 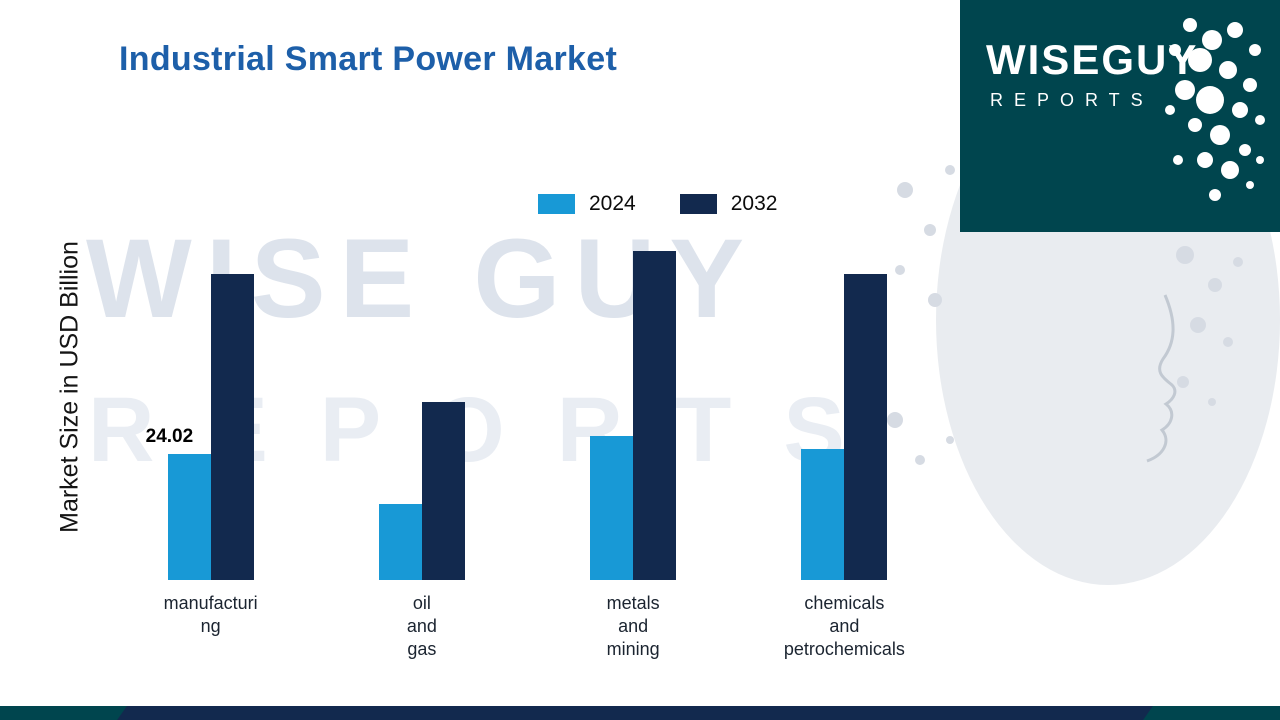 I want to click on bar-group-manufacturing: 24.02 manufacturi ng, so click(x=210, y=435).